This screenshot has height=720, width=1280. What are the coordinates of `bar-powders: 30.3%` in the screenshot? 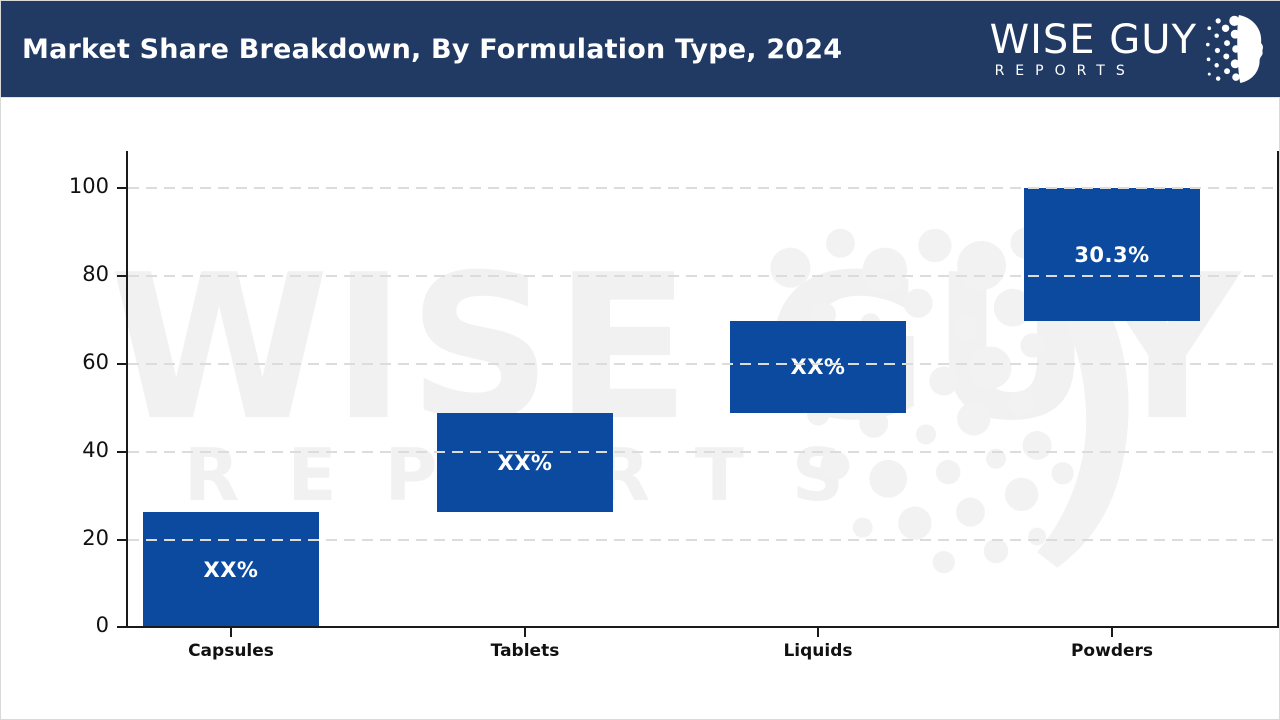 It's located at (1112, 254).